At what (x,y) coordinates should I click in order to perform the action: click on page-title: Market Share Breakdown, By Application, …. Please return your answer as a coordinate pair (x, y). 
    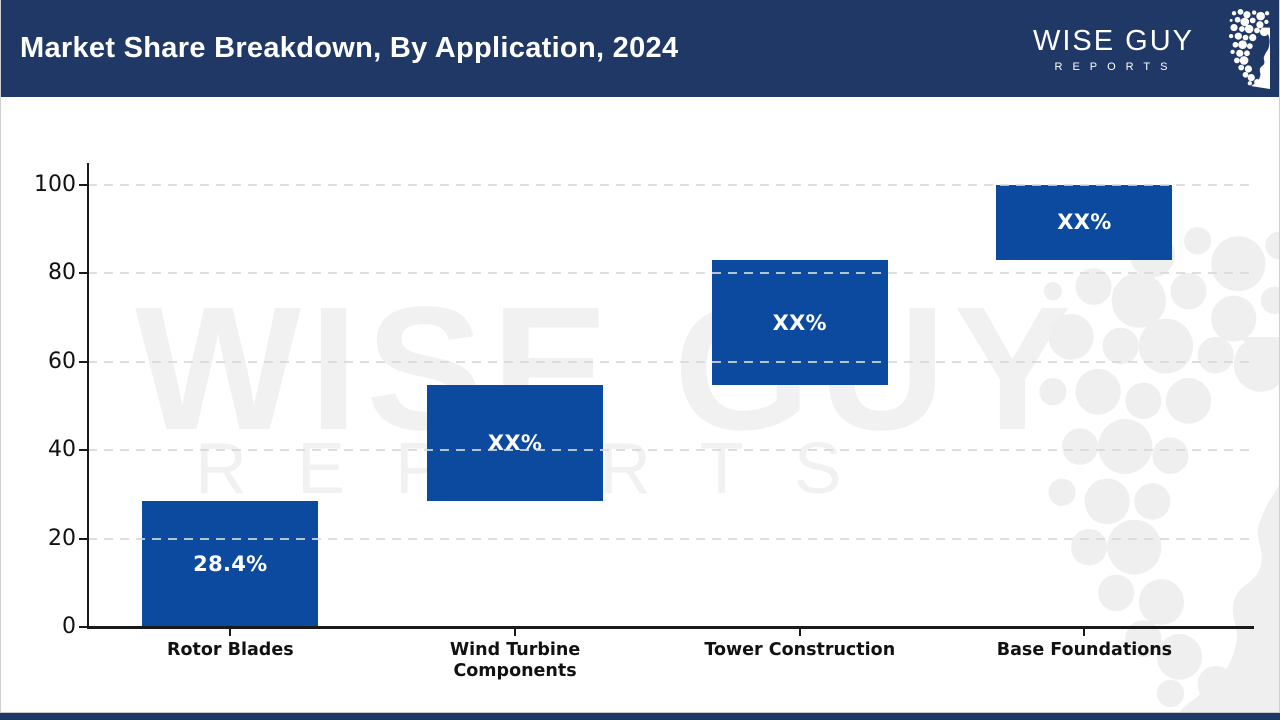
    Looking at the image, I should click on (349, 48).